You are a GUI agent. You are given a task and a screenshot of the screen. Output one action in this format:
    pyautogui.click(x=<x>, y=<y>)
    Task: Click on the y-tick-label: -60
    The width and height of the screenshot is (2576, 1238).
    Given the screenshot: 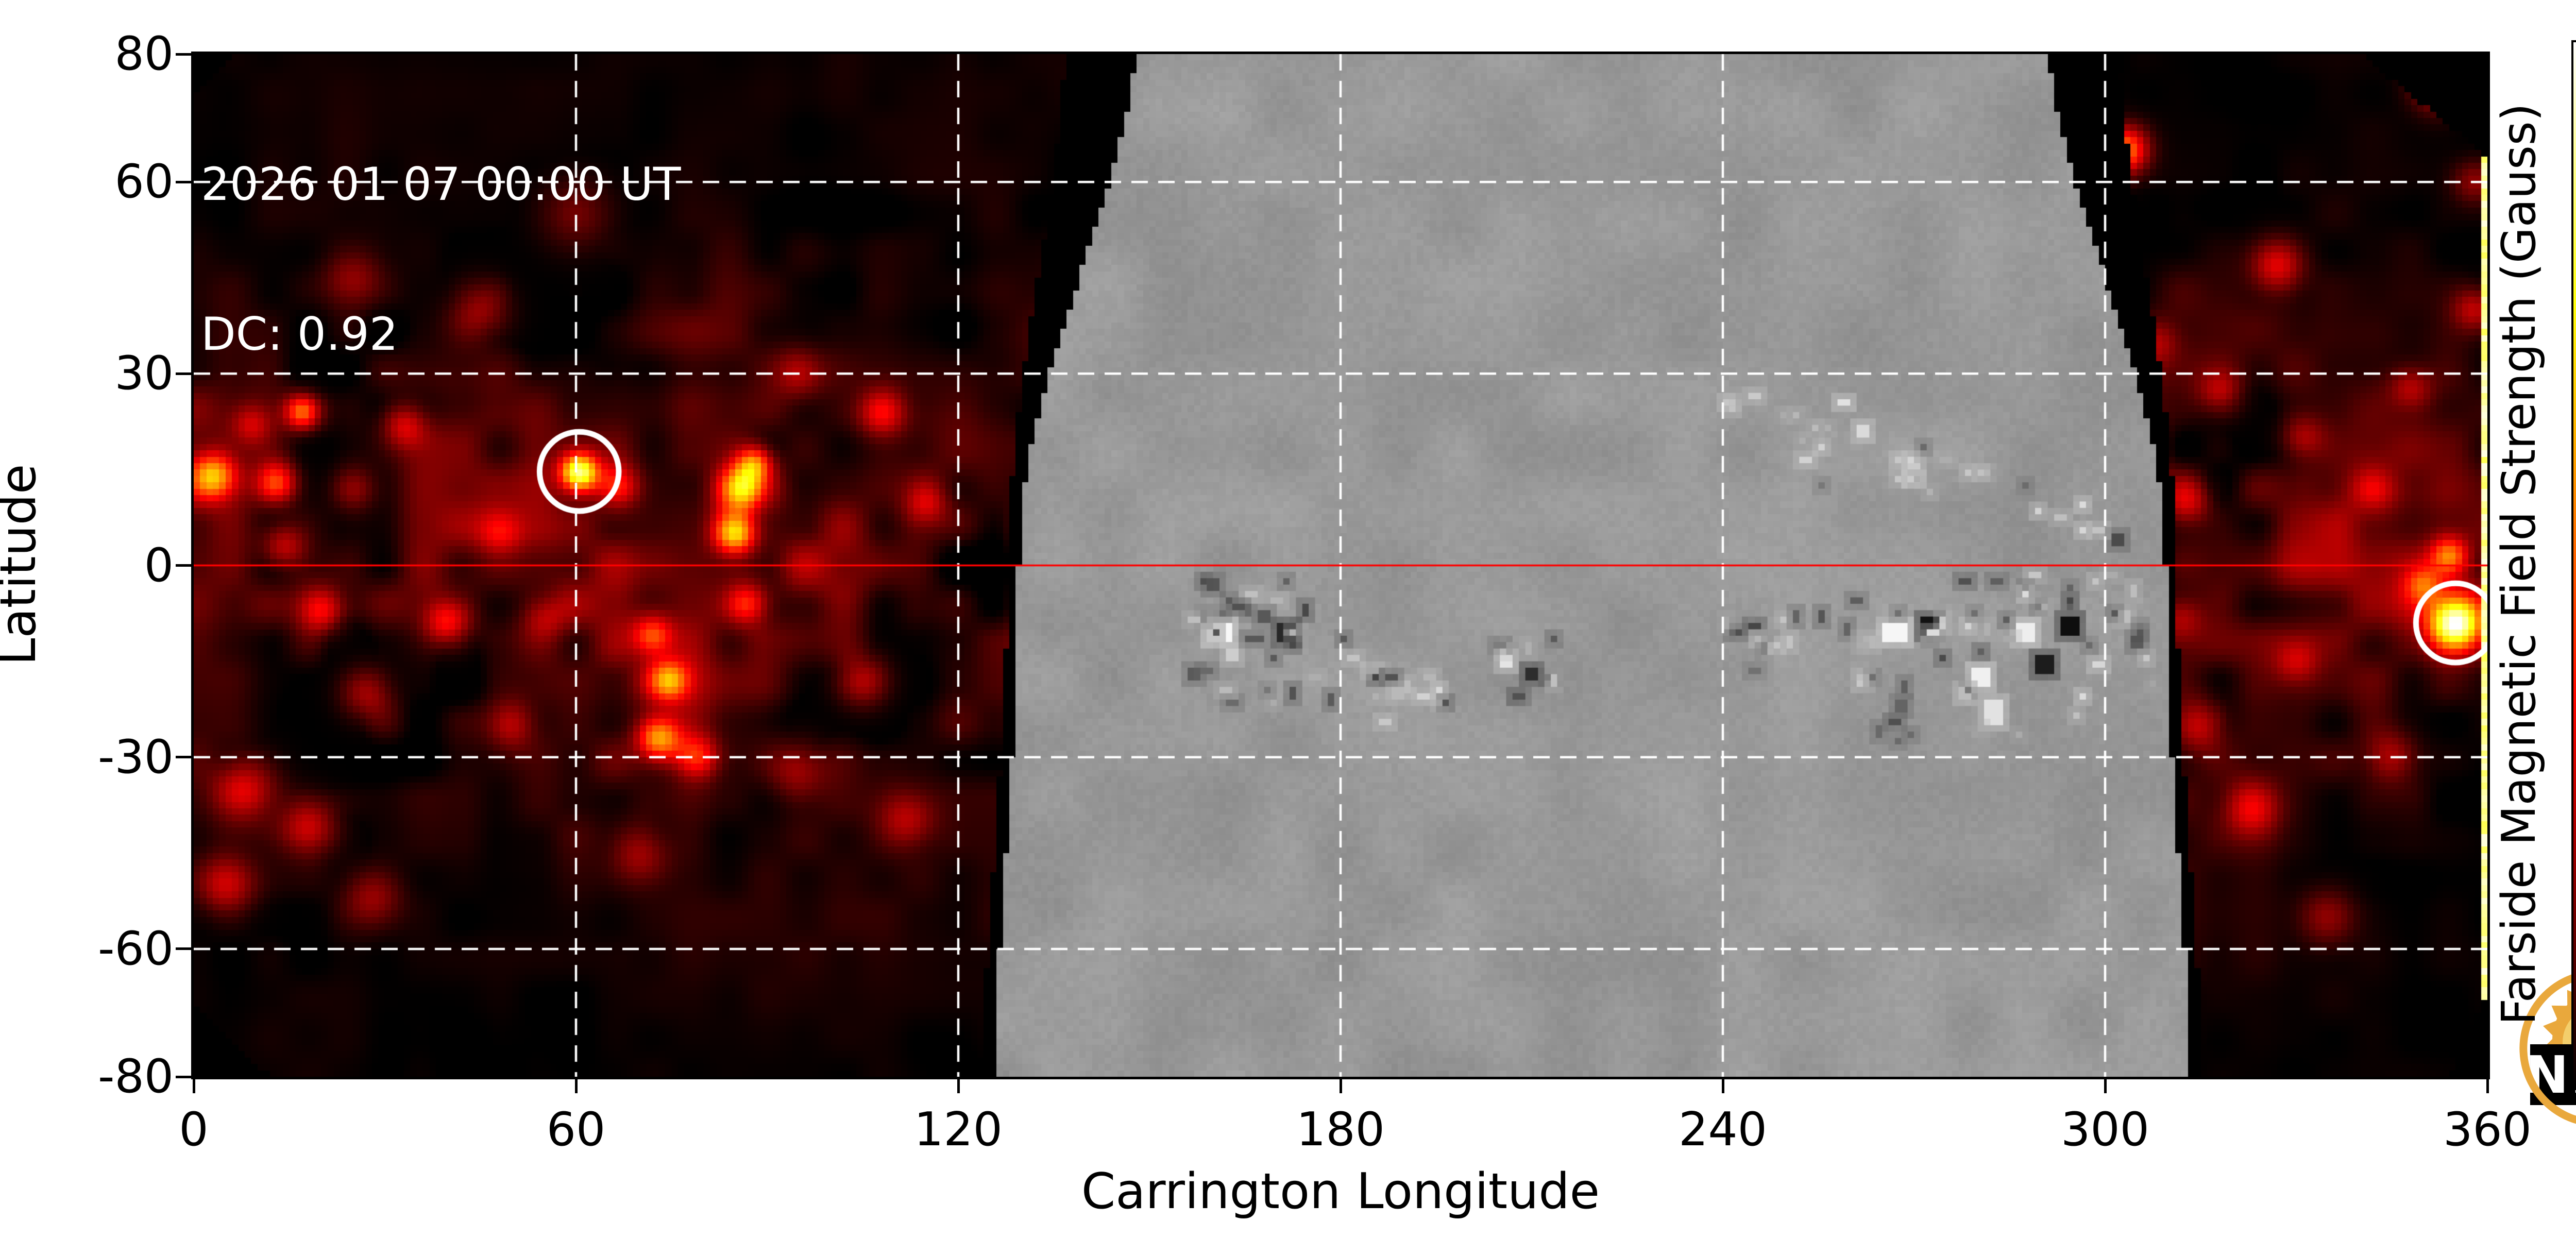 What is the action you would take?
    pyautogui.click(x=136, y=948)
    